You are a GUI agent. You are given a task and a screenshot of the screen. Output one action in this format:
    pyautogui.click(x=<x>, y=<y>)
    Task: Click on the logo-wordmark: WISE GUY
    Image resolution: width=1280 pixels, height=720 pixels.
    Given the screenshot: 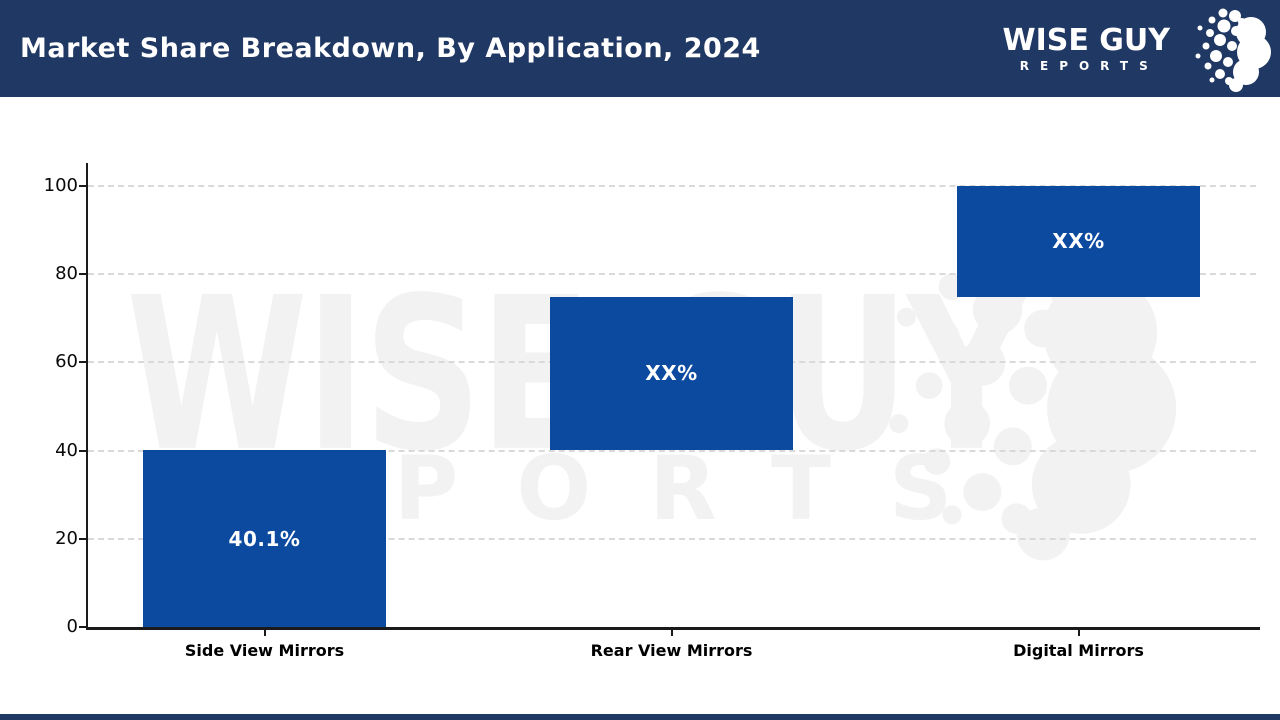 What is the action you would take?
    pyautogui.click(x=1086, y=41)
    